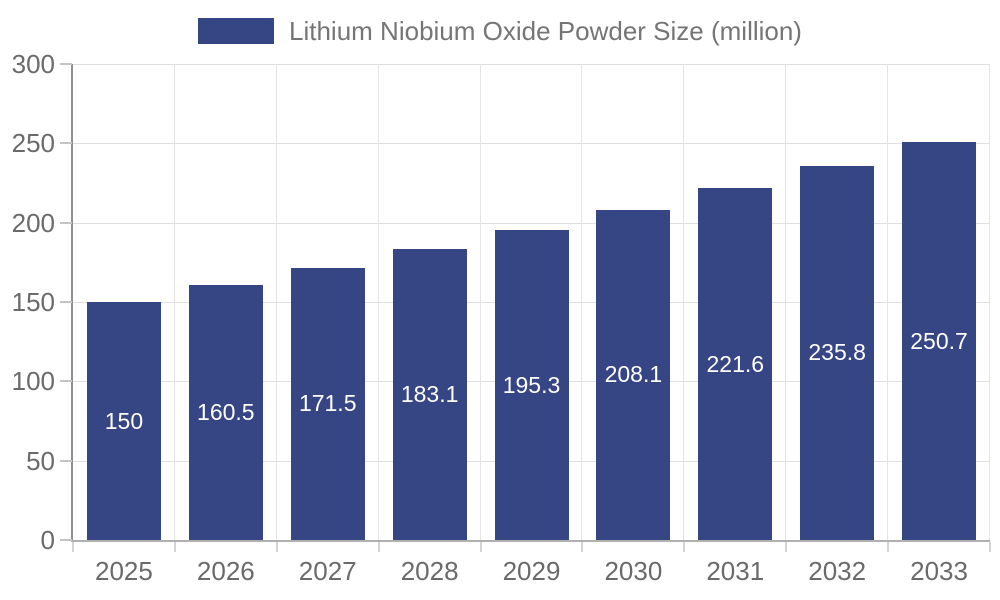 The image size is (1000, 600). What do you see at coordinates (33, 64) in the screenshot?
I see `y-tick-label: 300` at bounding box center [33, 64].